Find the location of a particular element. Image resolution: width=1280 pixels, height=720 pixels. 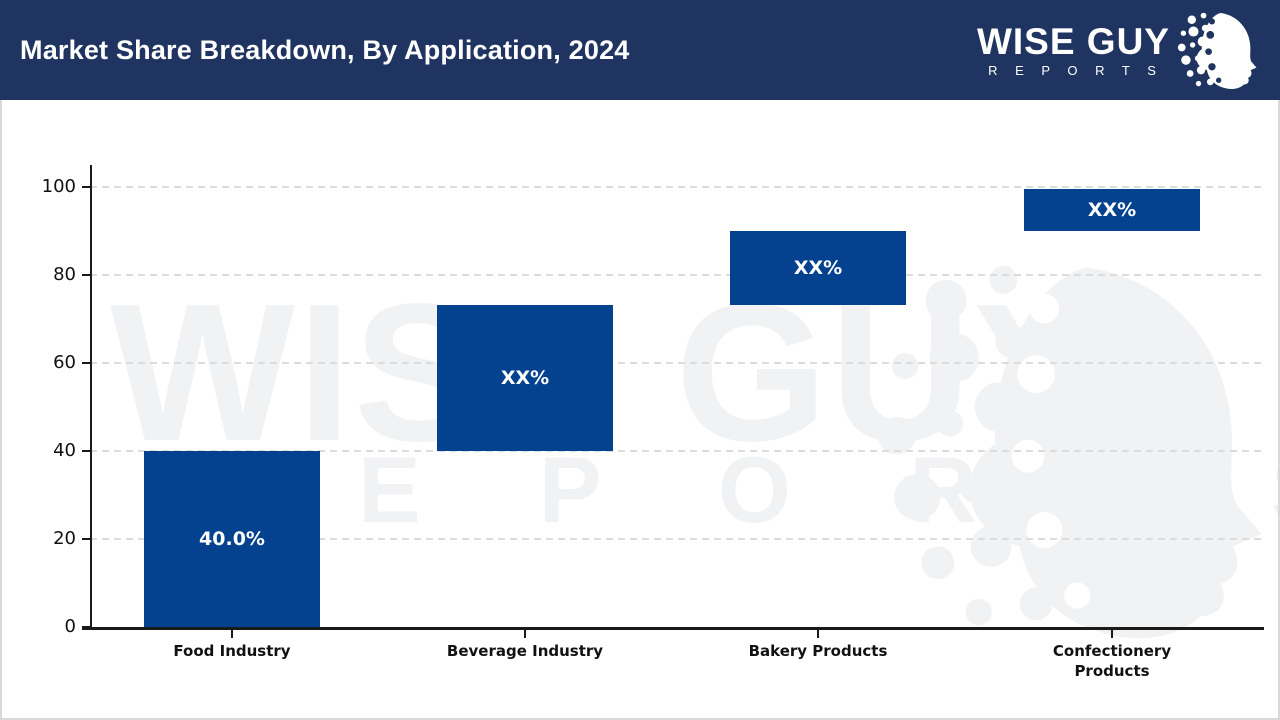

category-label: Bakery Products is located at coordinates (818, 651).